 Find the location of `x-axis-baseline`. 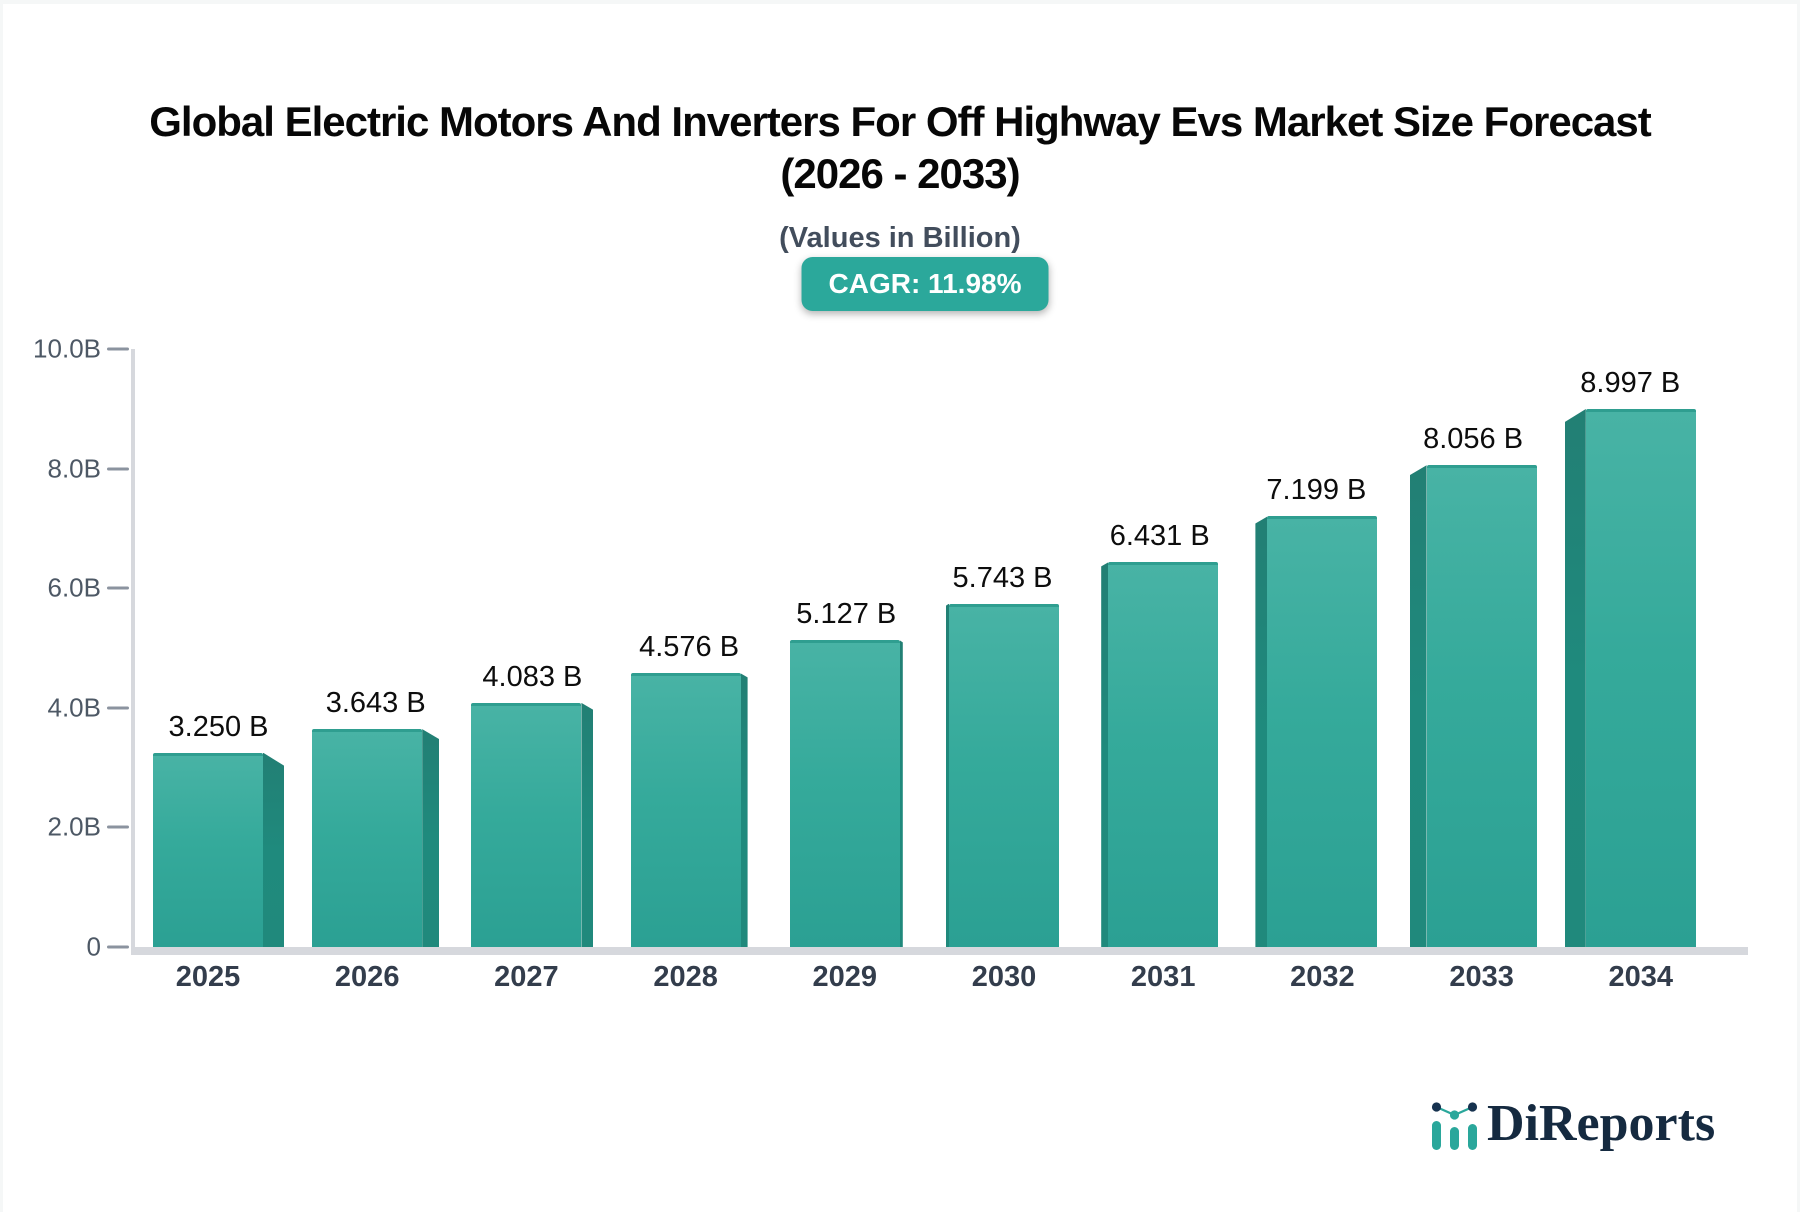

x-axis-baseline is located at coordinates (939, 951).